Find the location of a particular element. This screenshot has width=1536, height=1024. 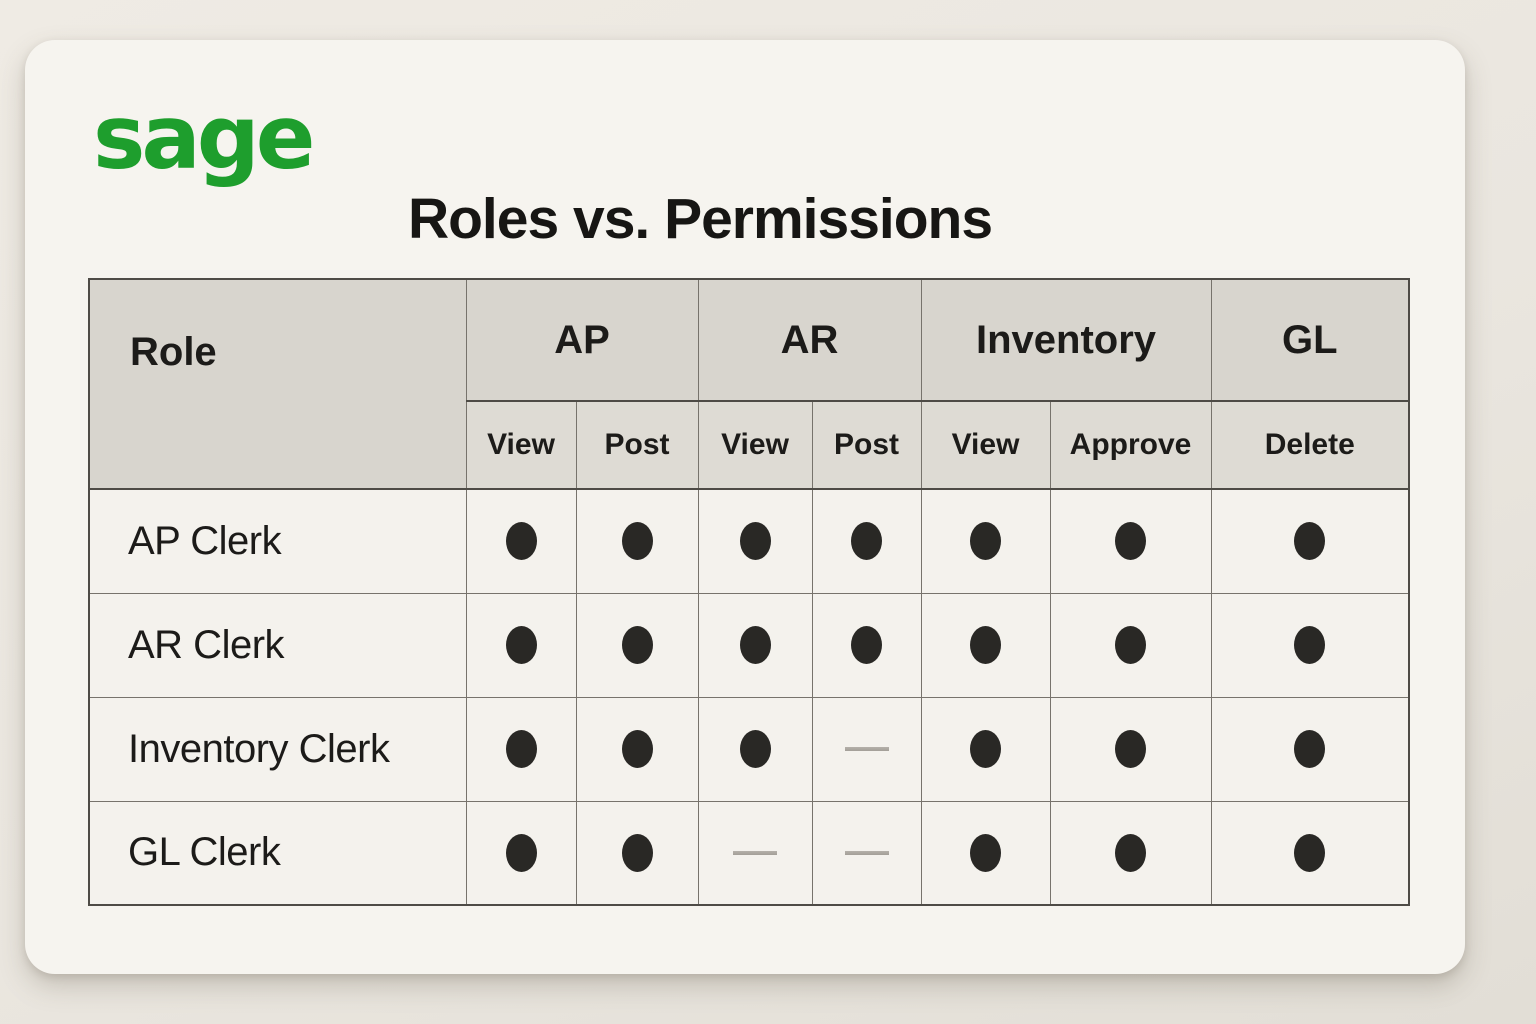

page-title: Roles vs. Permissions is located at coordinates (700, 219).